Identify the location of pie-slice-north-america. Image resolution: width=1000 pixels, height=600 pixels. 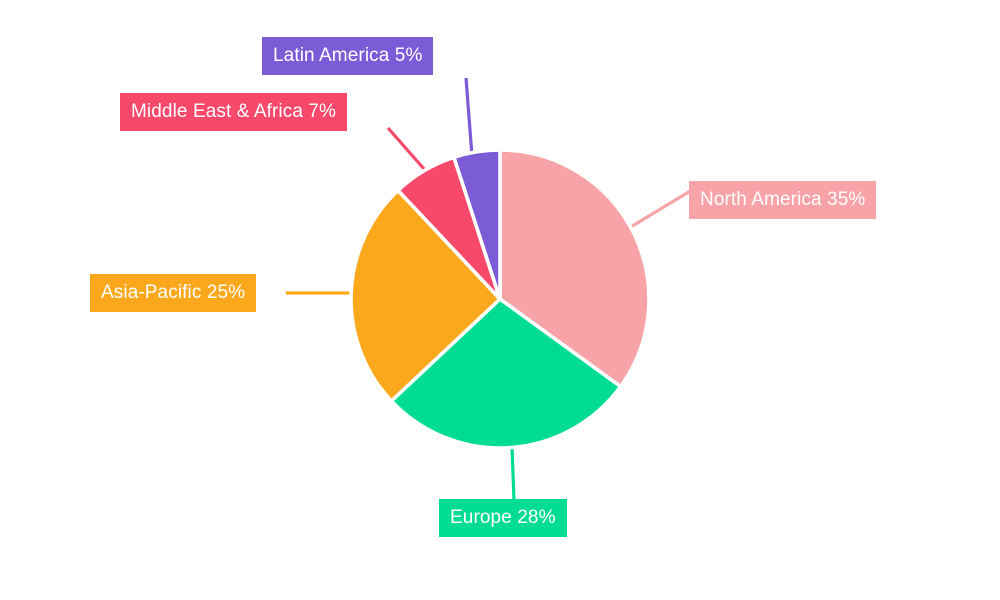
(574, 268).